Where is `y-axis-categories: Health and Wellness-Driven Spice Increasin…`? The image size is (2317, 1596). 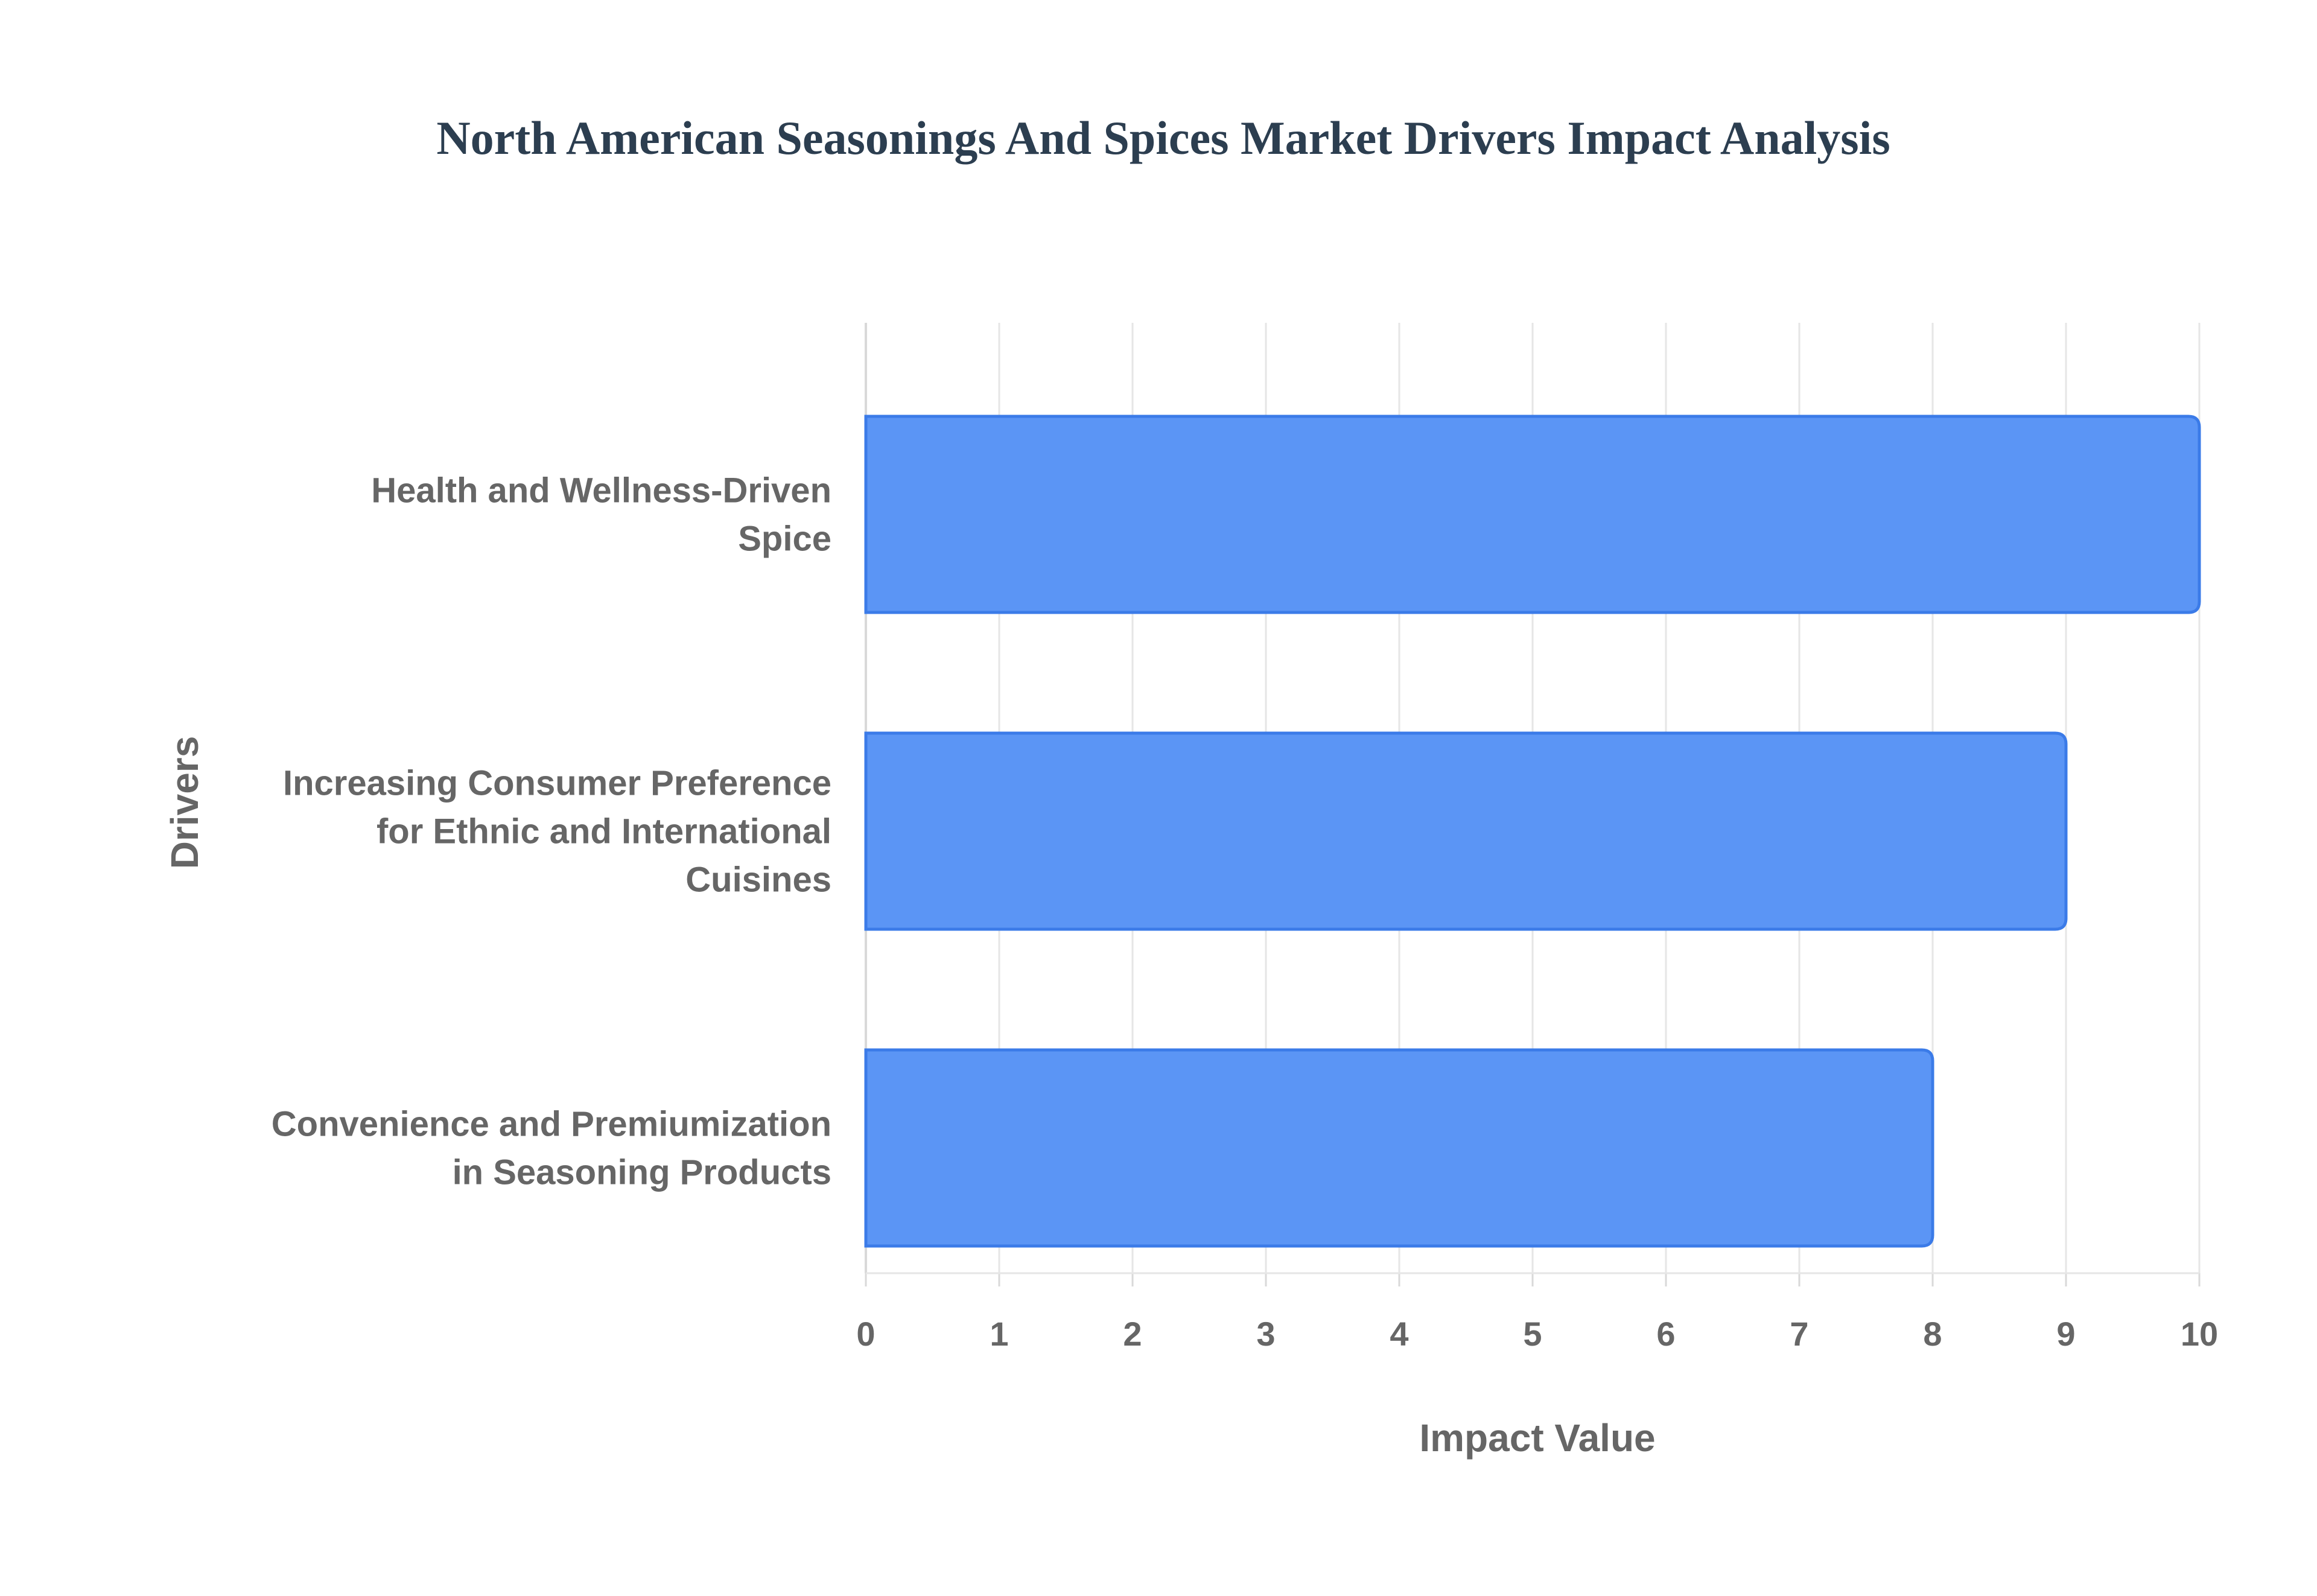
y-axis-categories: Health and Wellness-Driven Spice Increasin… is located at coordinates (551, 831).